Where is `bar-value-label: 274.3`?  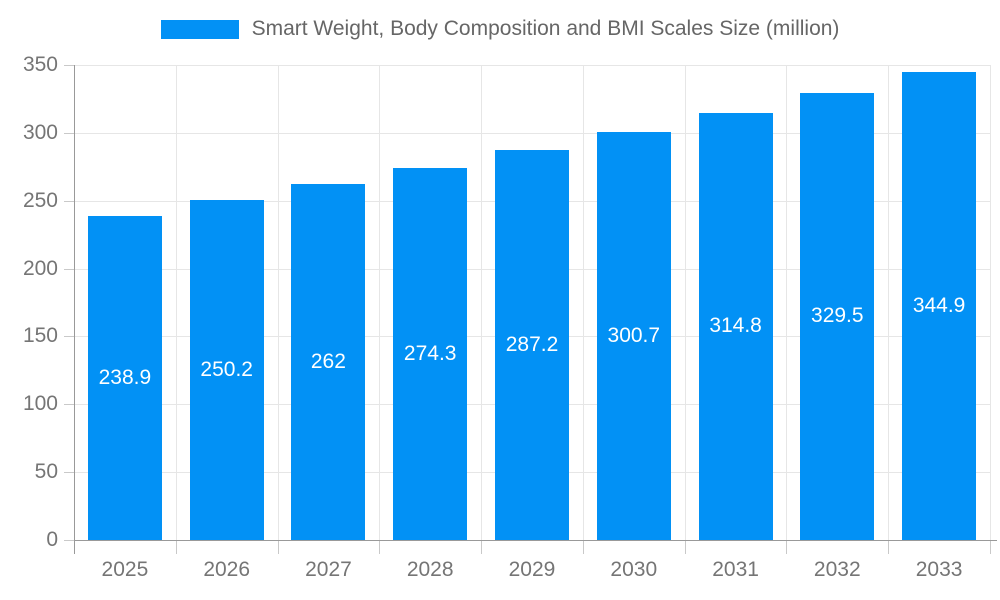 bar-value-label: 274.3 is located at coordinates (430, 353).